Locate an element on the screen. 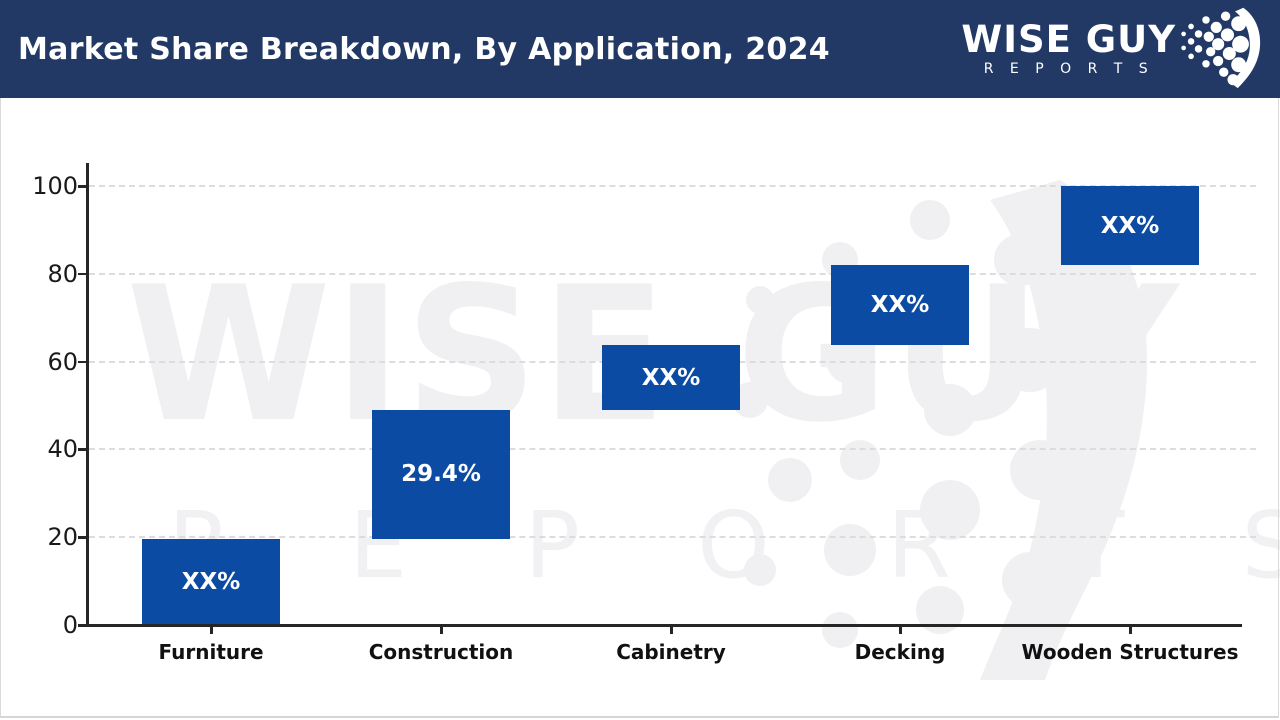 The height and width of the screenshot is (720, 1280). y-tick-label-20: 20 is located at coordinates (62, 537).